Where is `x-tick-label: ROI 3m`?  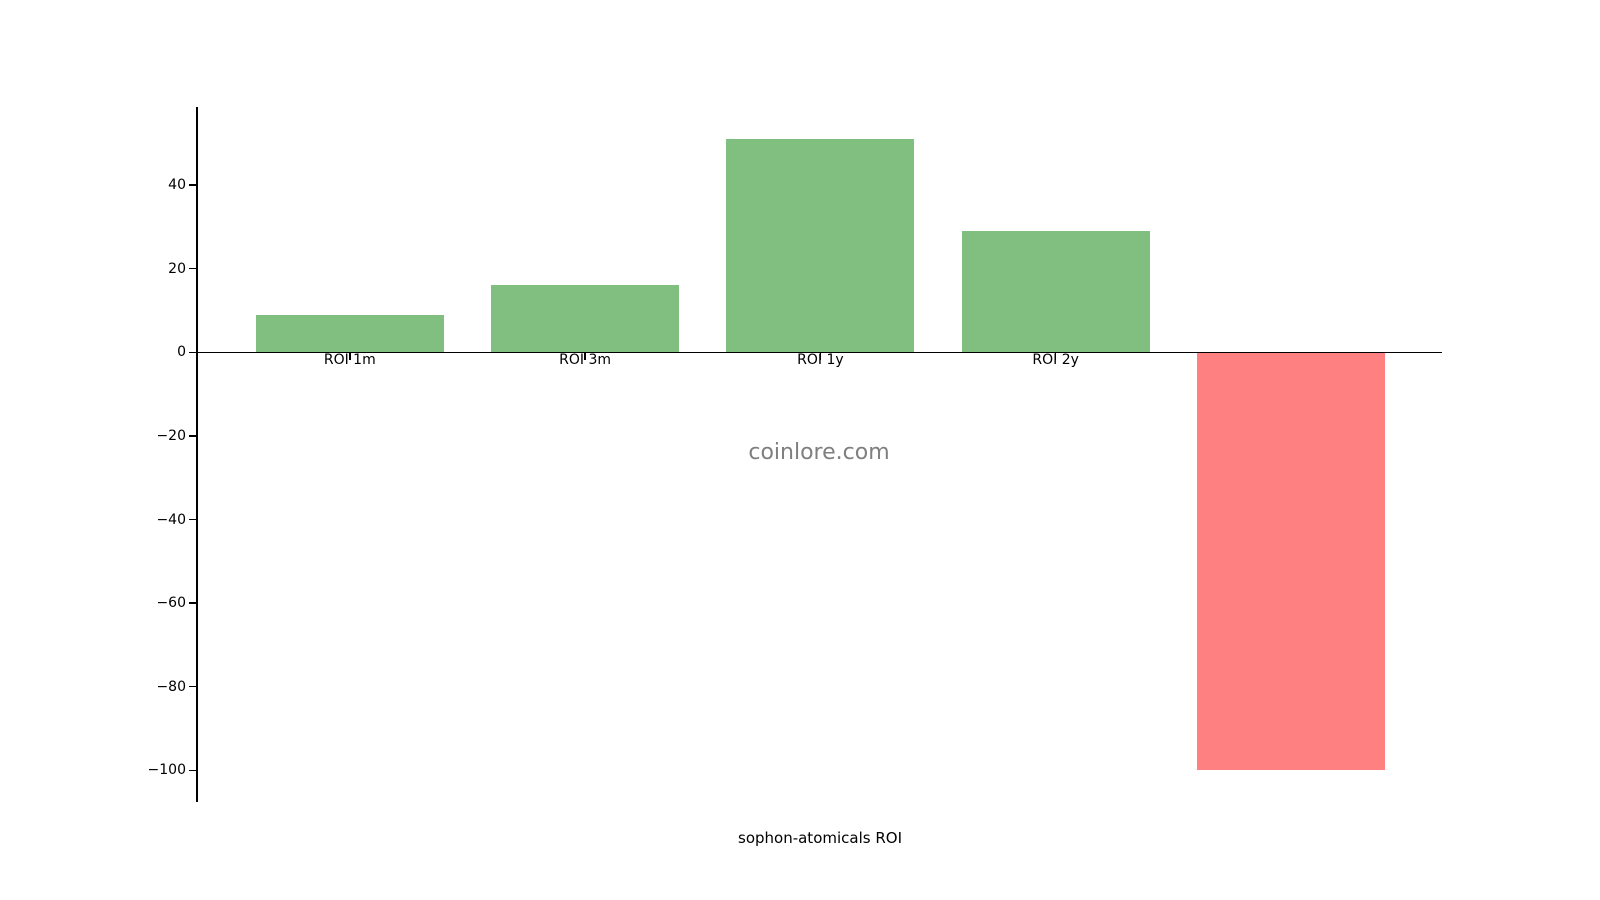 x-tick-label: ROI 3m is located at coordinates (585, 360).